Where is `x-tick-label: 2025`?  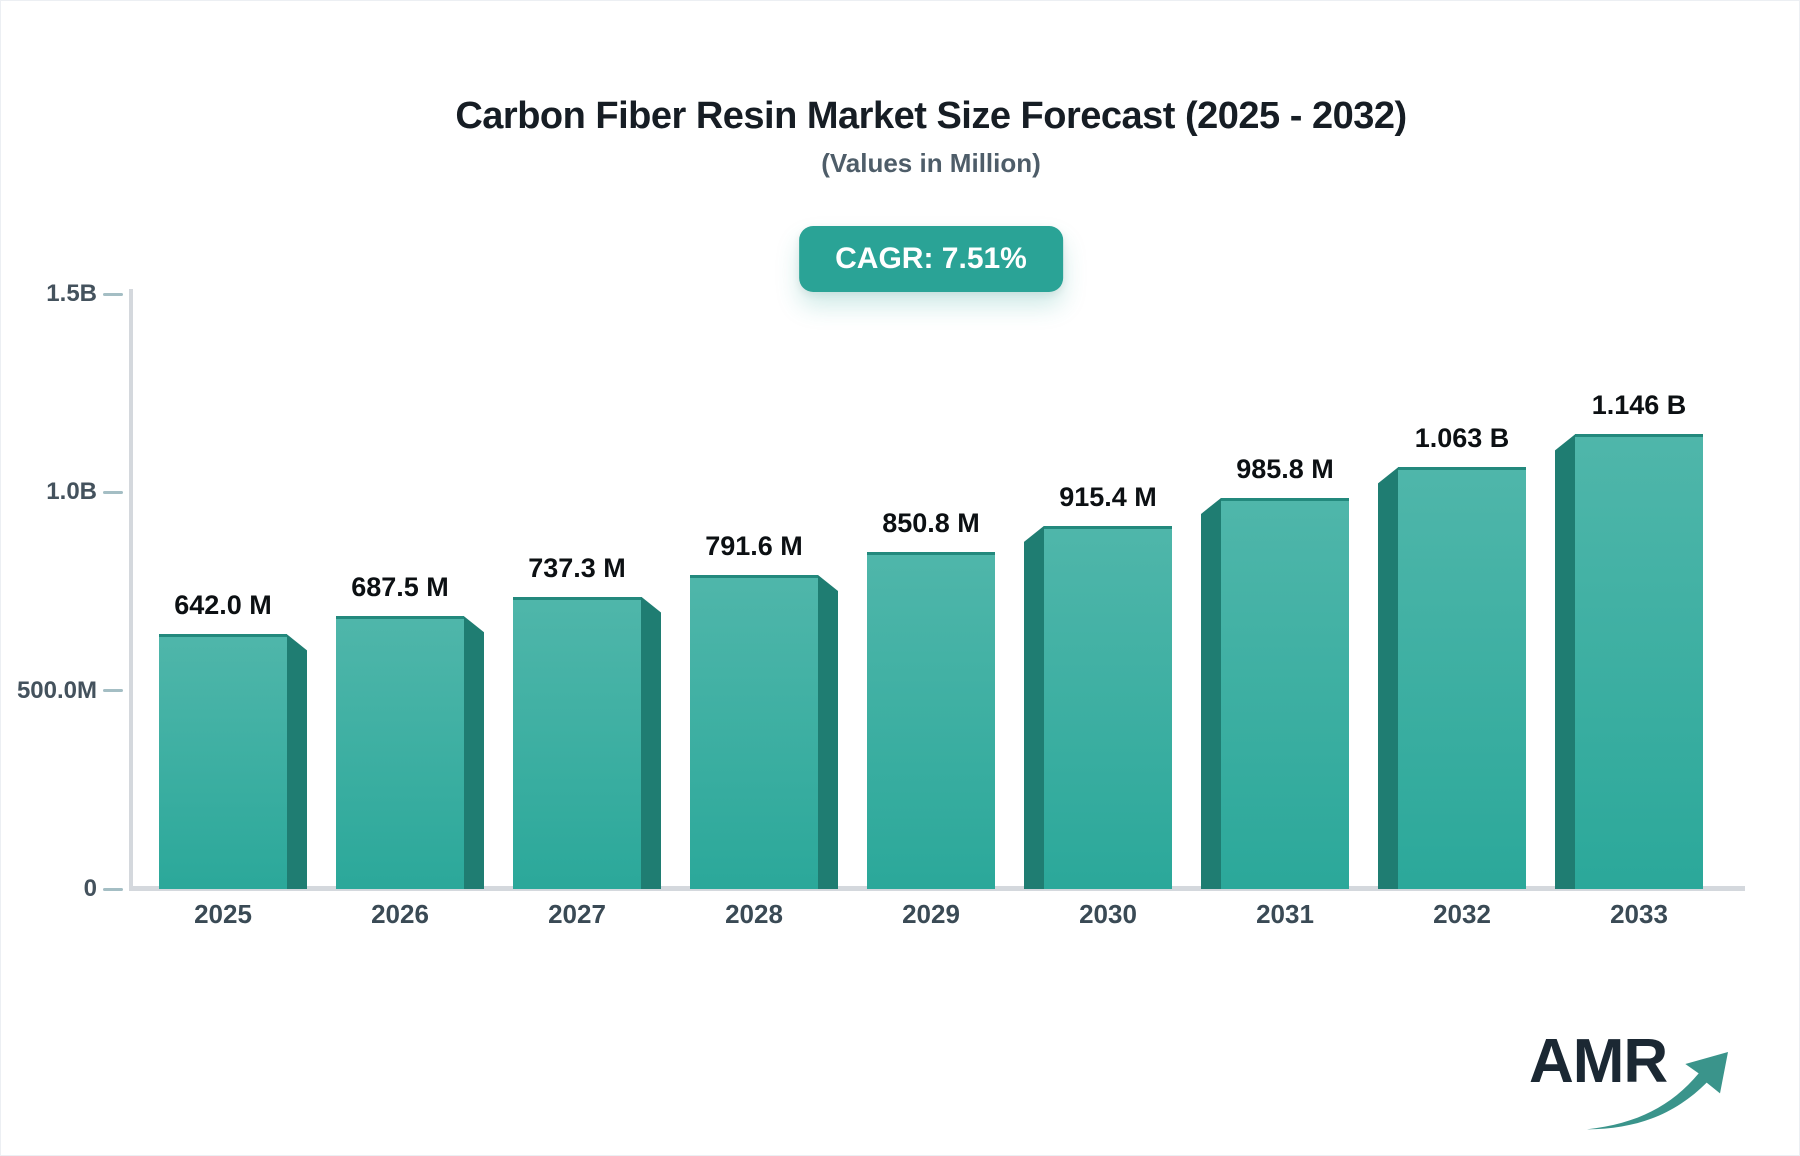 x-tick-label: 2025 is located at coordinates (223, 914).